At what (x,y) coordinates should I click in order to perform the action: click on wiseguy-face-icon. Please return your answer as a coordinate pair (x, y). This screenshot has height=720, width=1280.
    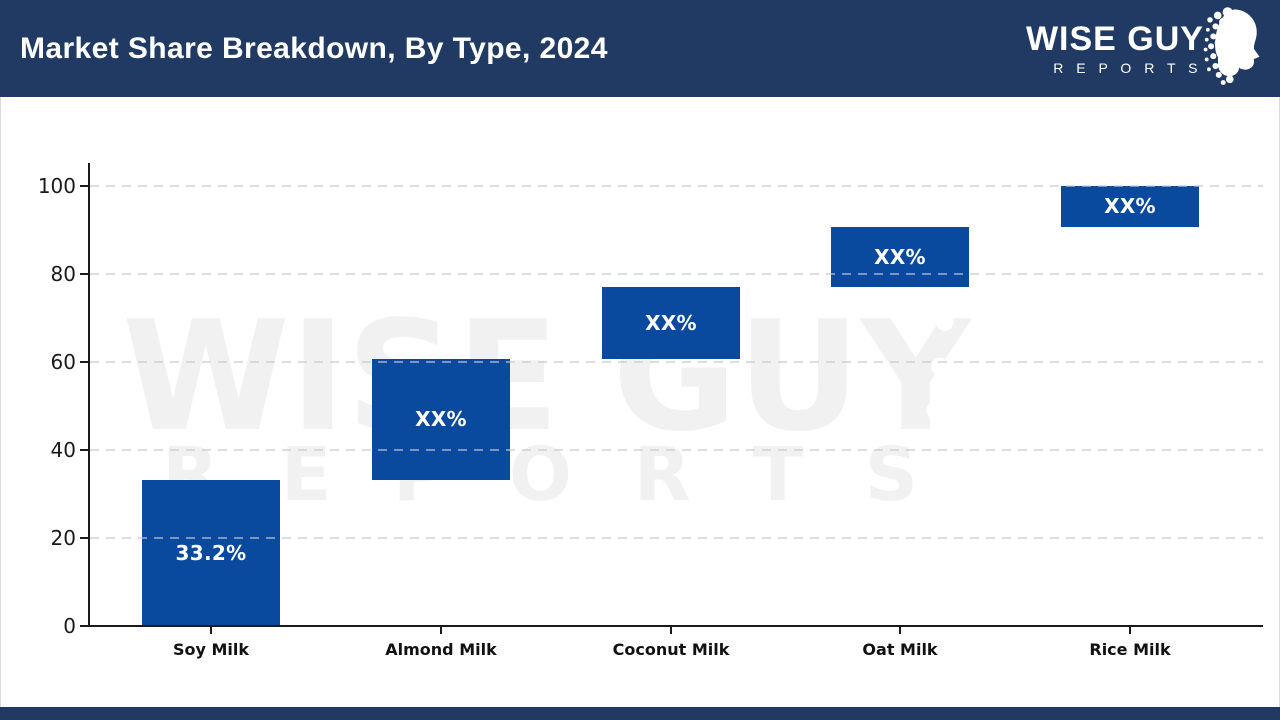
    Looking at the image, I should click on (1232, 49).